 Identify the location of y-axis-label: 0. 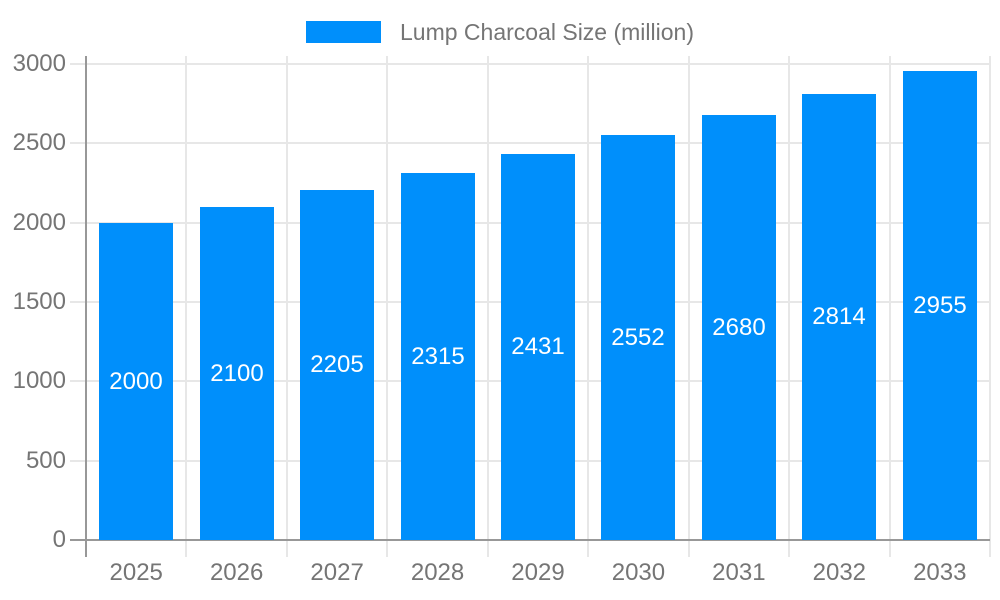
(59, 539).